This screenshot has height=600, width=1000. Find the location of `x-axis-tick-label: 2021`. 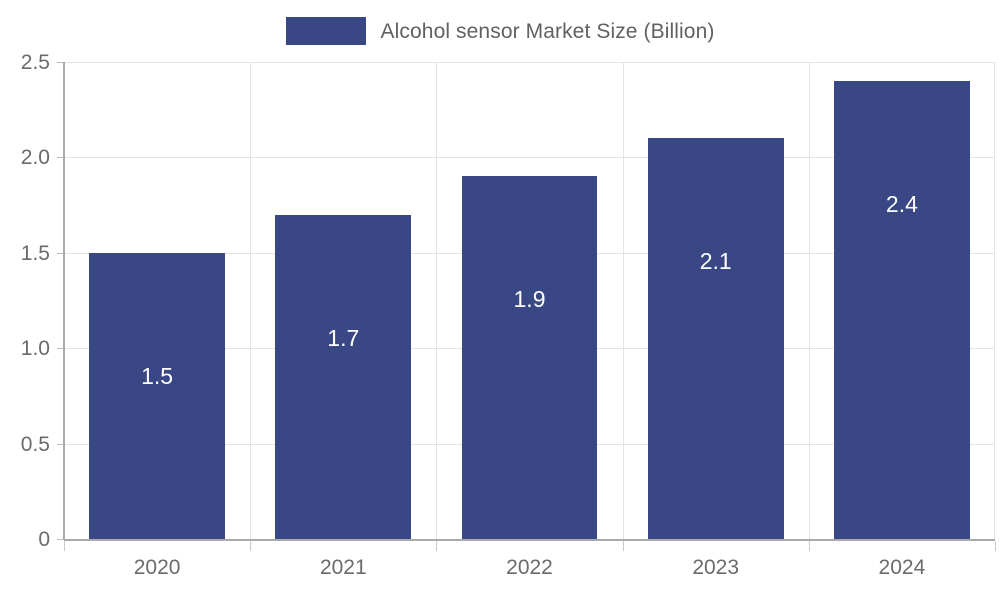

x-axis-tick-label: 2021 is located at coordinates (343, 567).